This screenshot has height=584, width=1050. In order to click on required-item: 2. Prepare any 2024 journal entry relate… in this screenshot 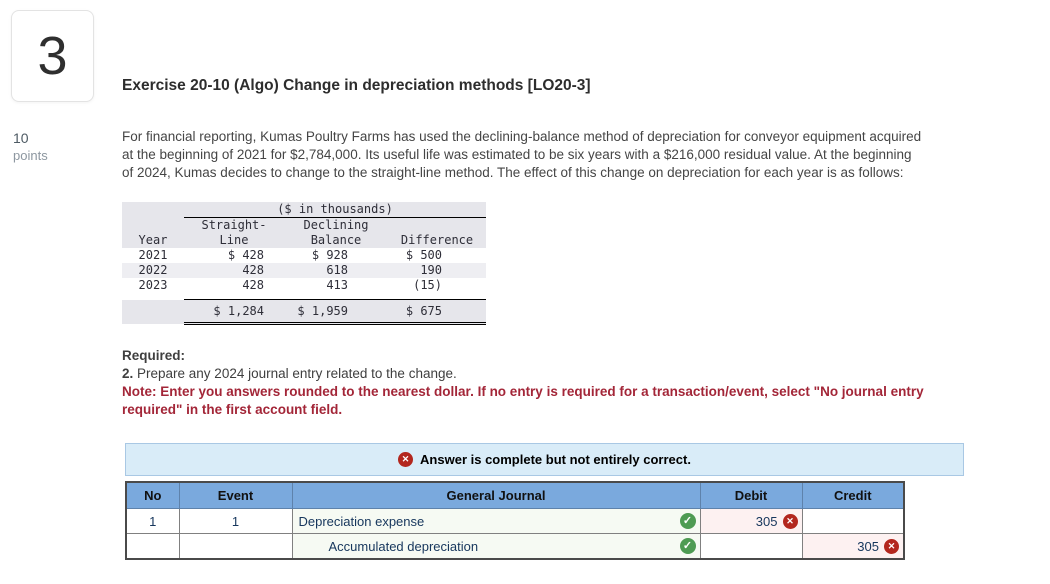, I will do `click(586, 374)`.